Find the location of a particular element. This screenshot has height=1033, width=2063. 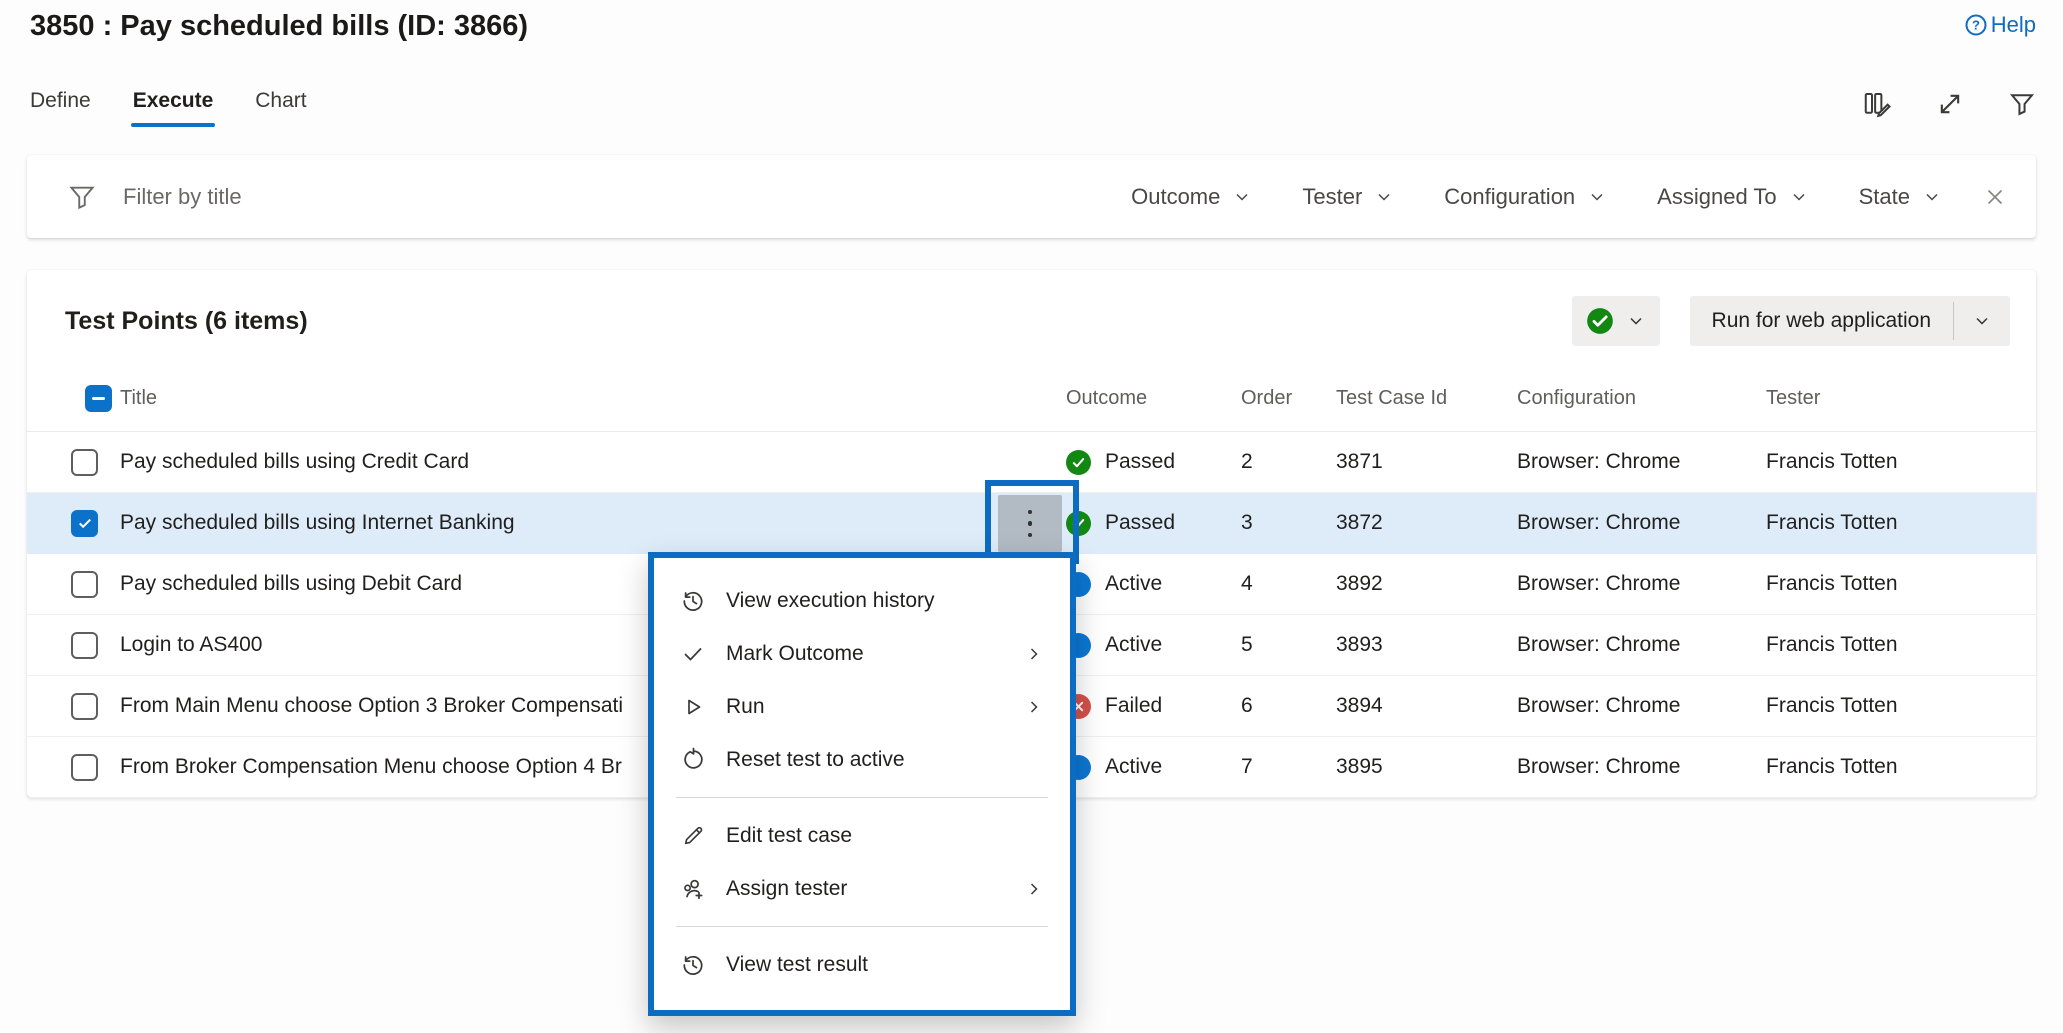

menu-item-run: Run is located at coordinates (862, 706).